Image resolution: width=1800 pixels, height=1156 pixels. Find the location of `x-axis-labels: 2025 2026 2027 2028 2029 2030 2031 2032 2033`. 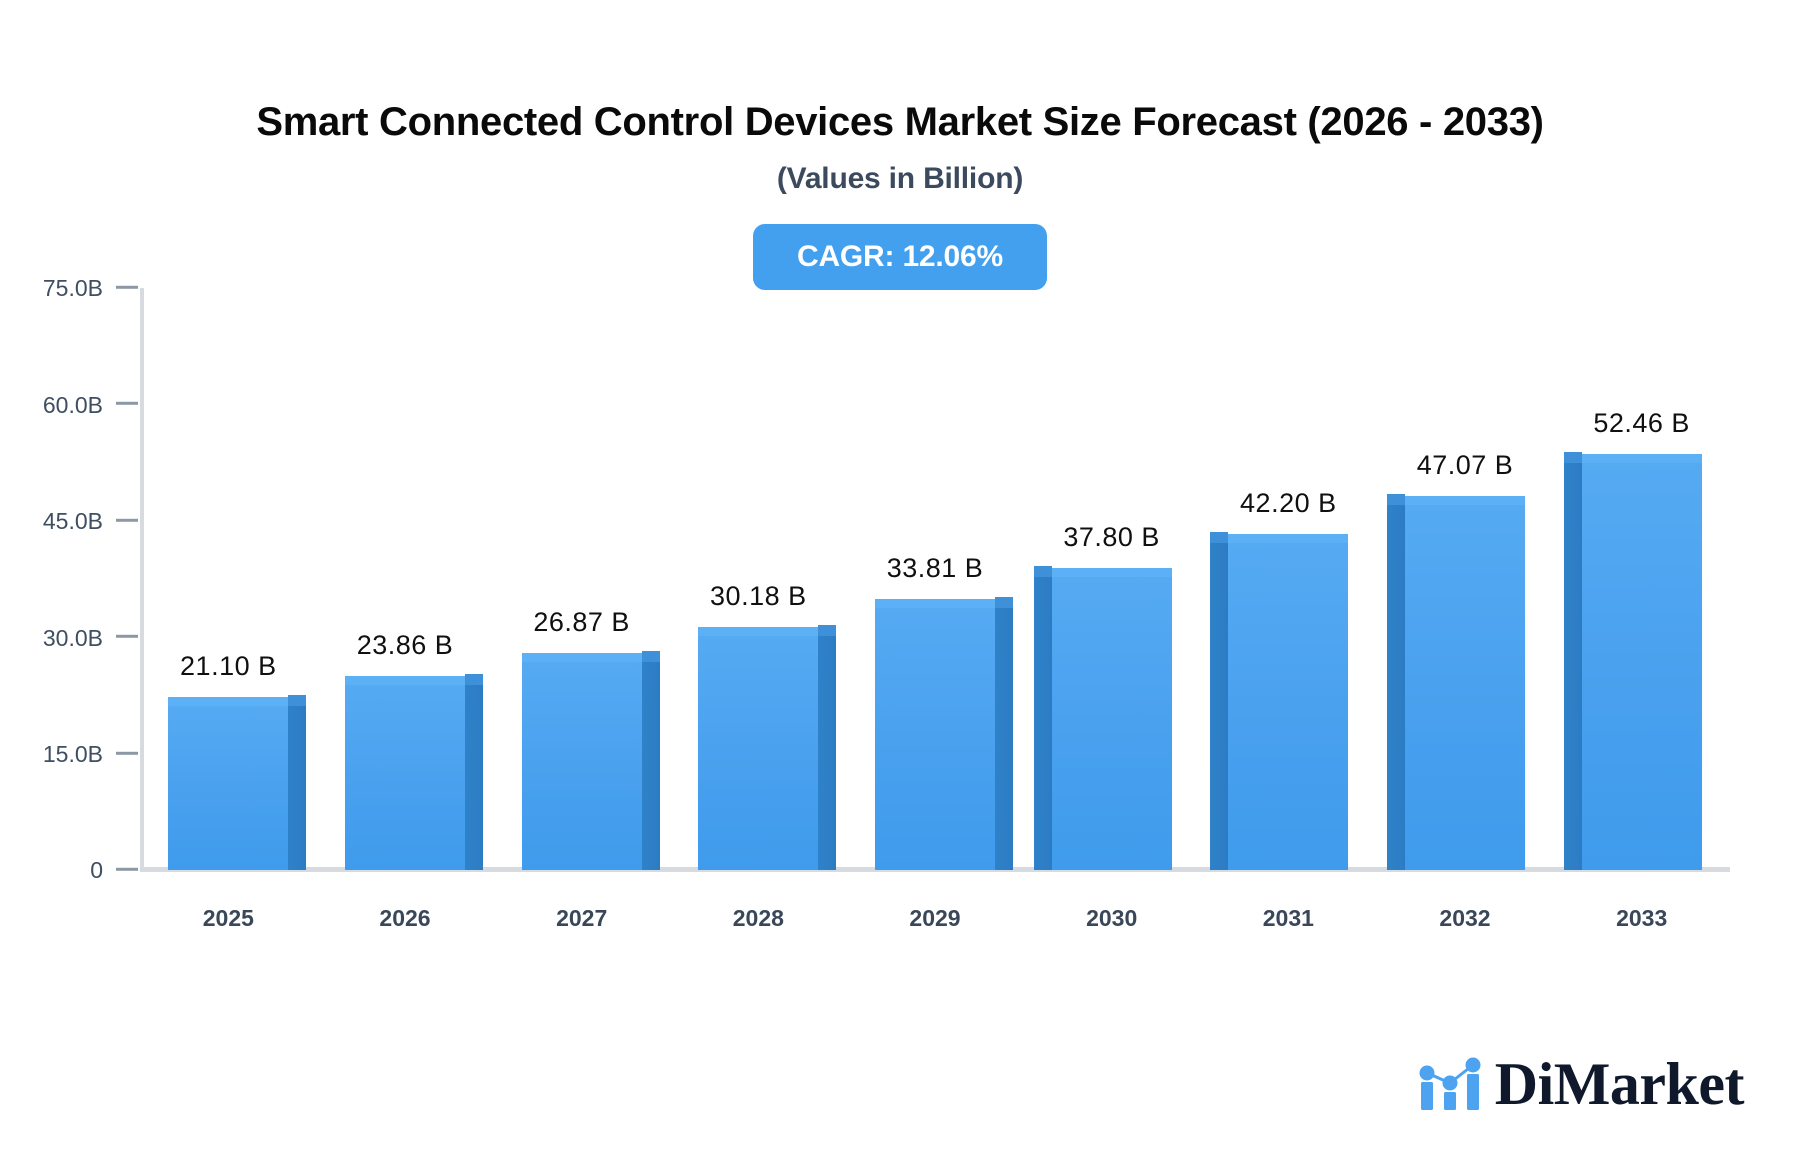

x-axis-labels: 2025 2026 2027 2028 2029 2030 2031 2032 2033 is located at coordinates (935, 925).